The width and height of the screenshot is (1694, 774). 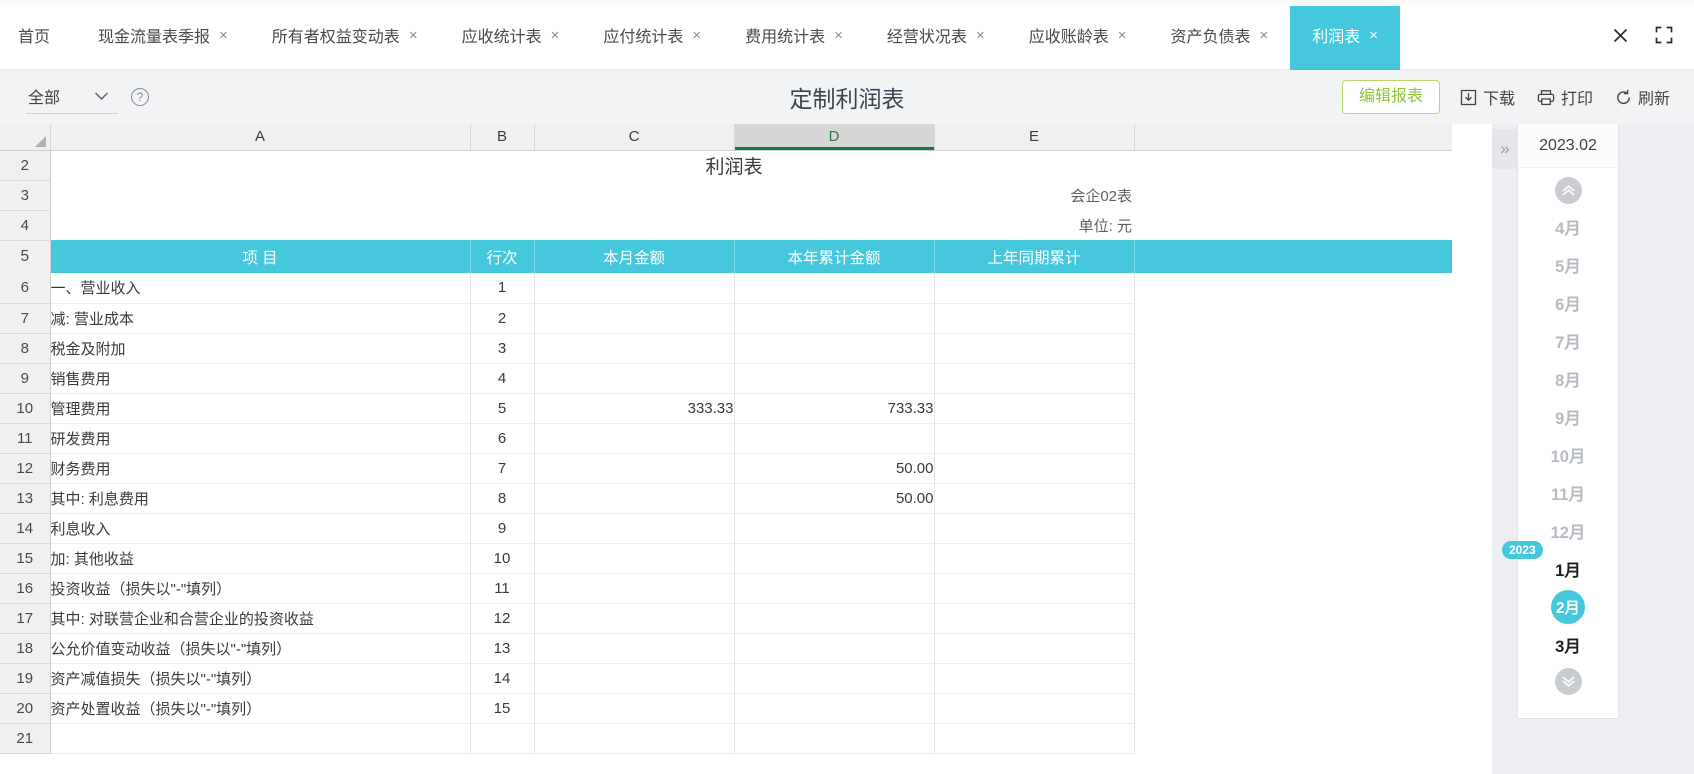 I want to click on cell-B4, so click(x=502, y=225).